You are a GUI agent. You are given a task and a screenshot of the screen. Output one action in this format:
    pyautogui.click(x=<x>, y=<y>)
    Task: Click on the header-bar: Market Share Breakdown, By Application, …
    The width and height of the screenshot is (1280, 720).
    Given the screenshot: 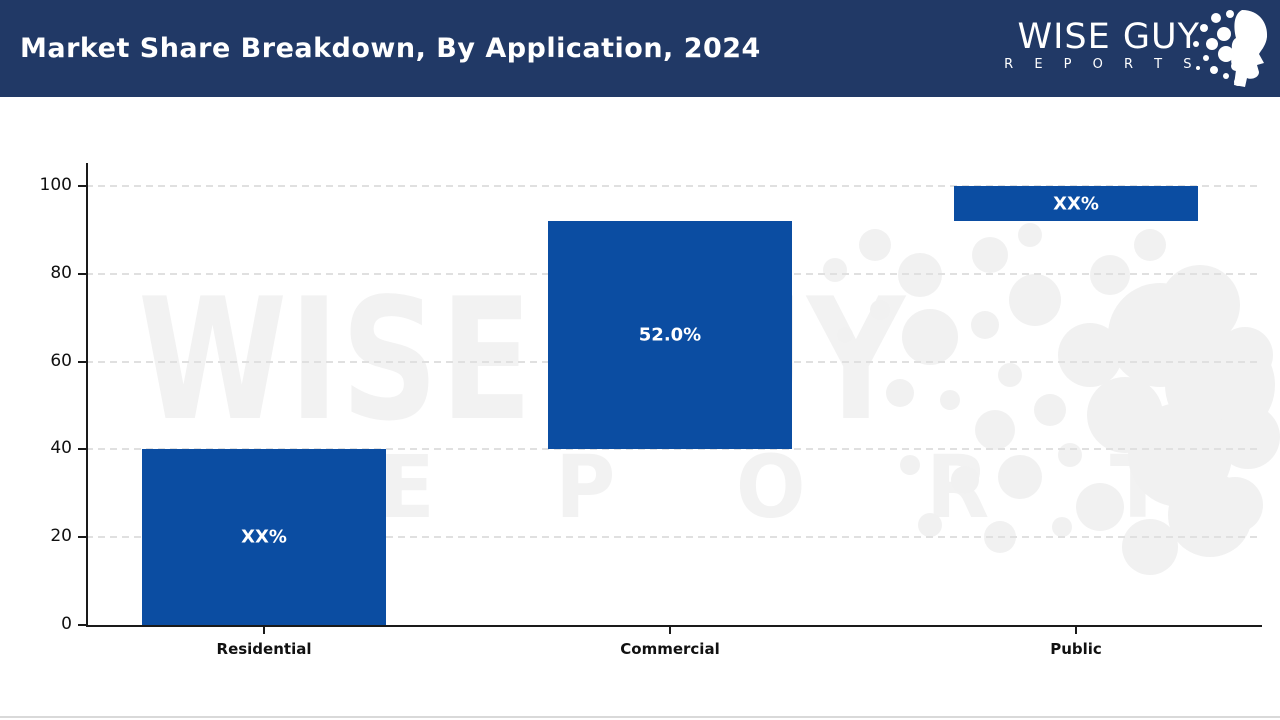 What is the action you would take?
    pyautogui.click(x=640, y=48)
    